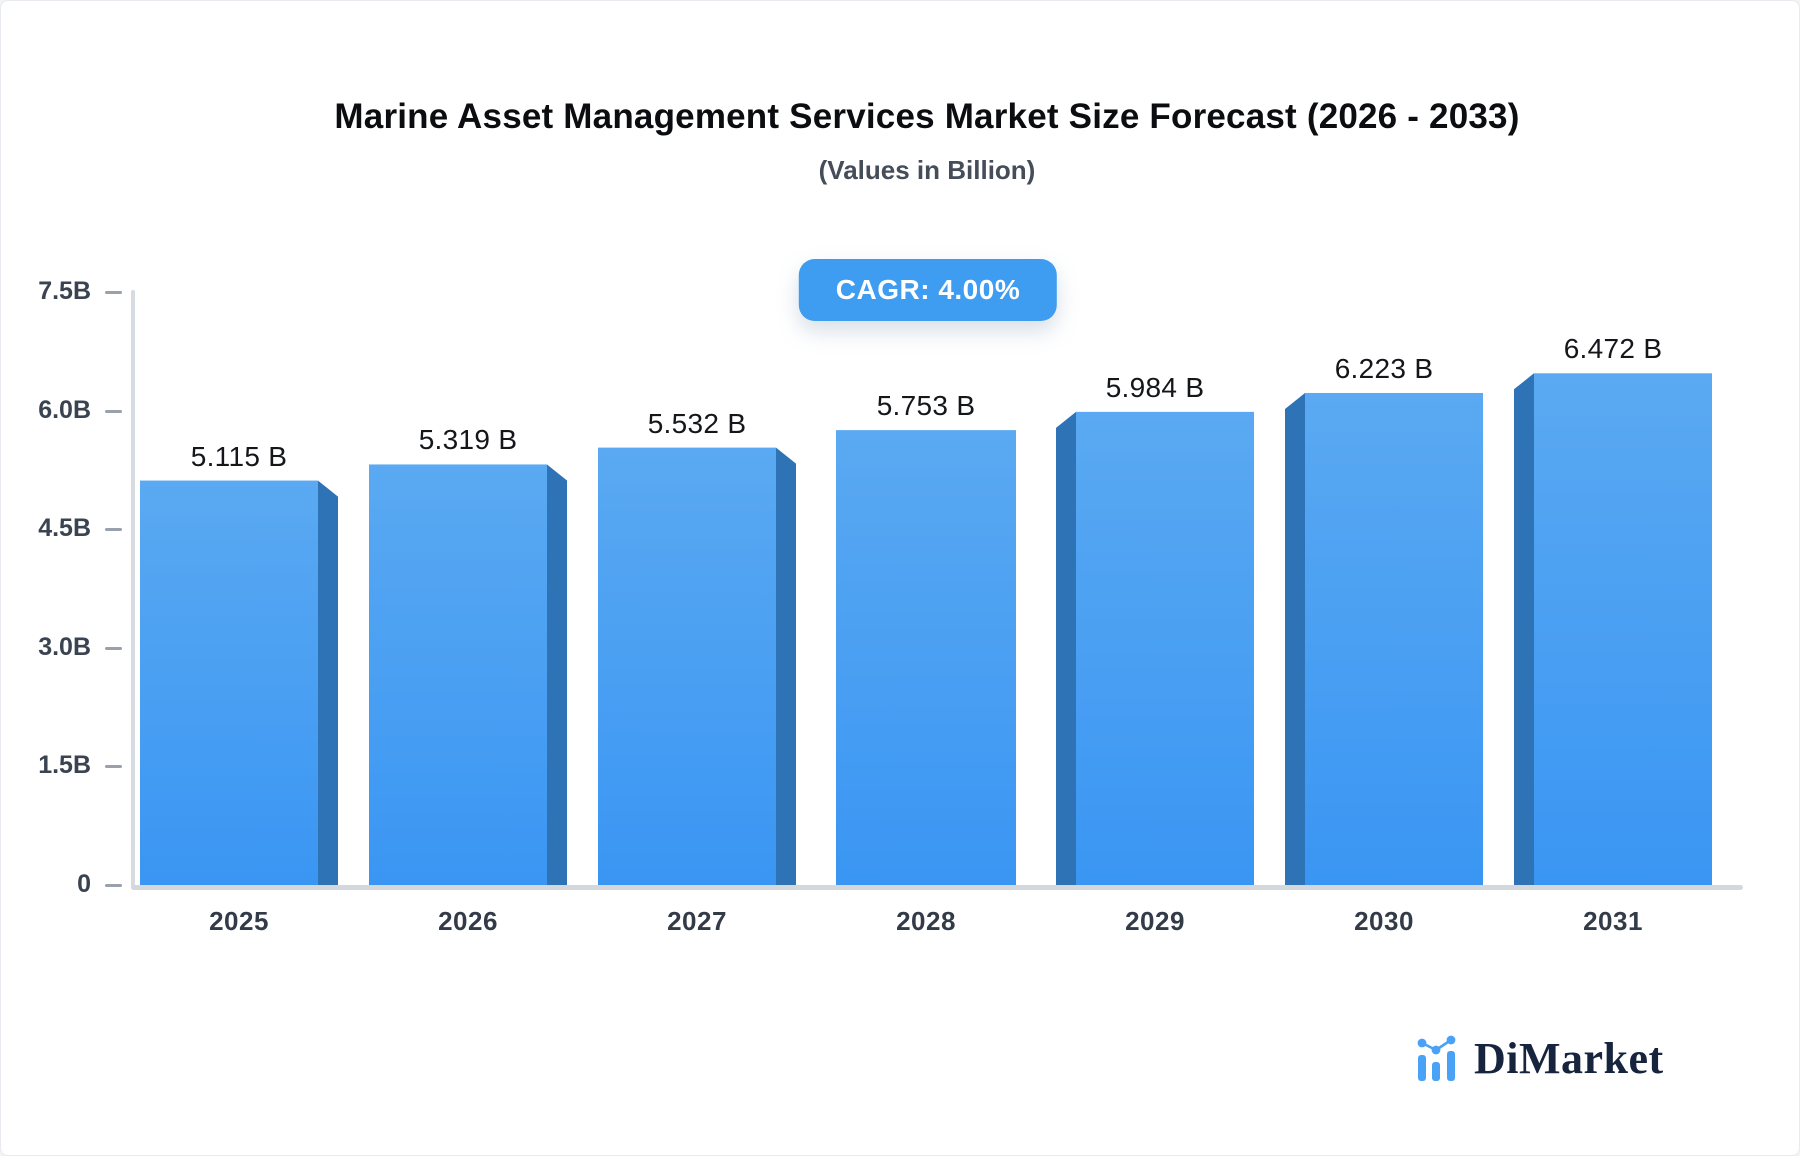  What do you see at coordinates (239, 921) in the screenshot?
I see `x-axis-label: 2025` at bounding box center [239, 921].